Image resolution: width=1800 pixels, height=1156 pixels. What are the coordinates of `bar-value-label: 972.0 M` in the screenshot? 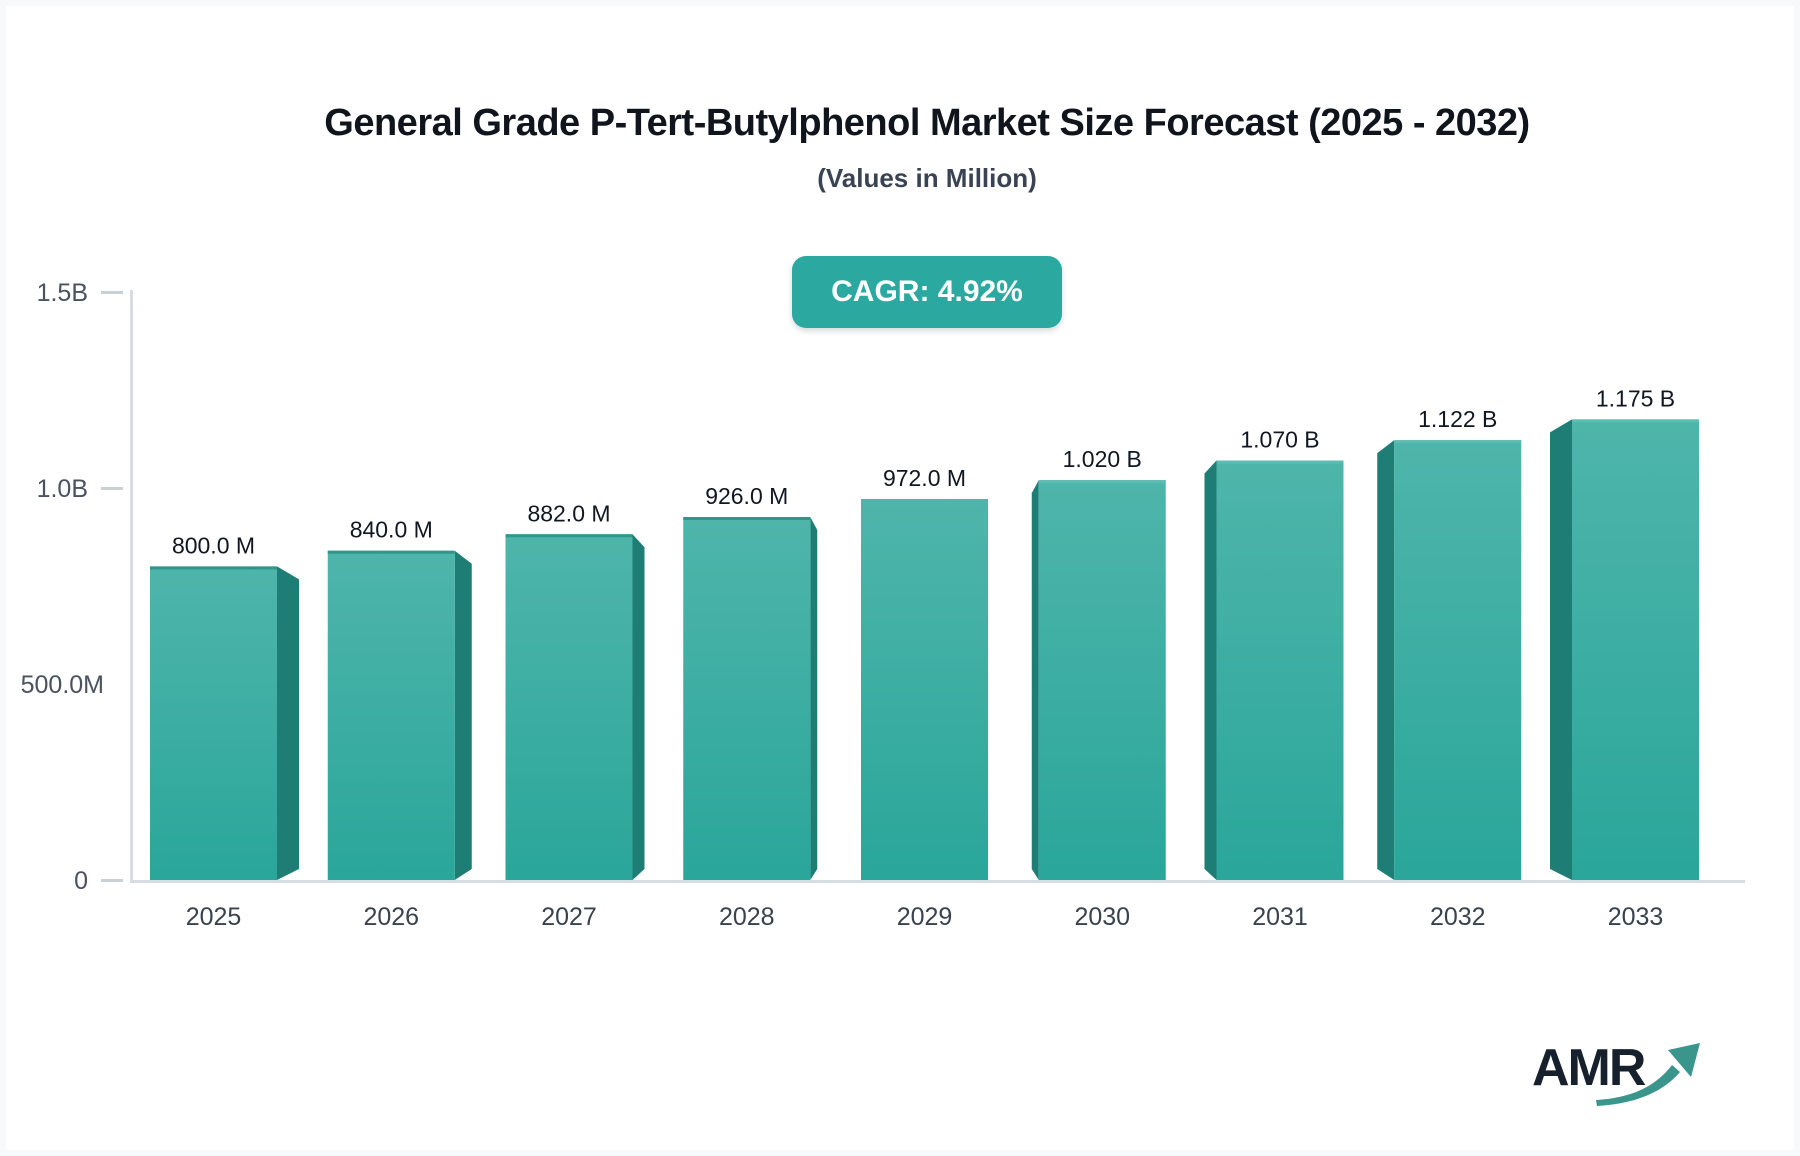 It's located at (924, 478).